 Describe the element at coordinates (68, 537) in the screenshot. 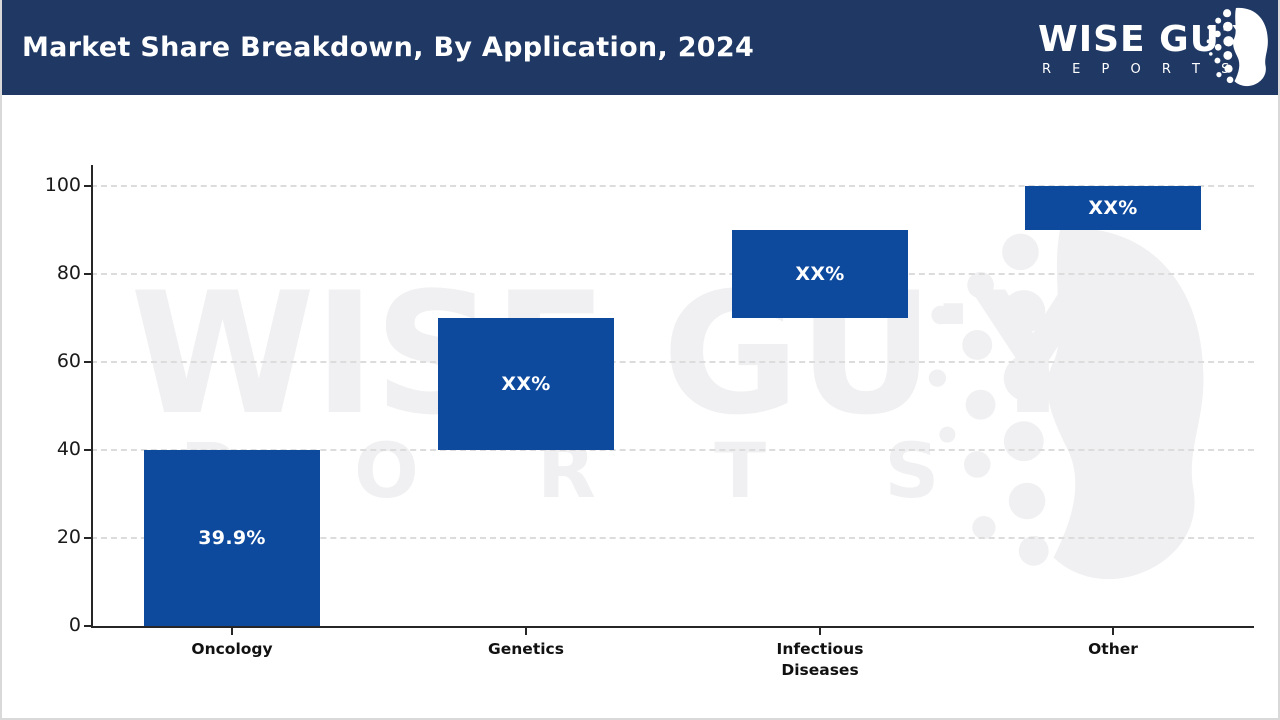

I see `y-tick-label: 20` at that location.